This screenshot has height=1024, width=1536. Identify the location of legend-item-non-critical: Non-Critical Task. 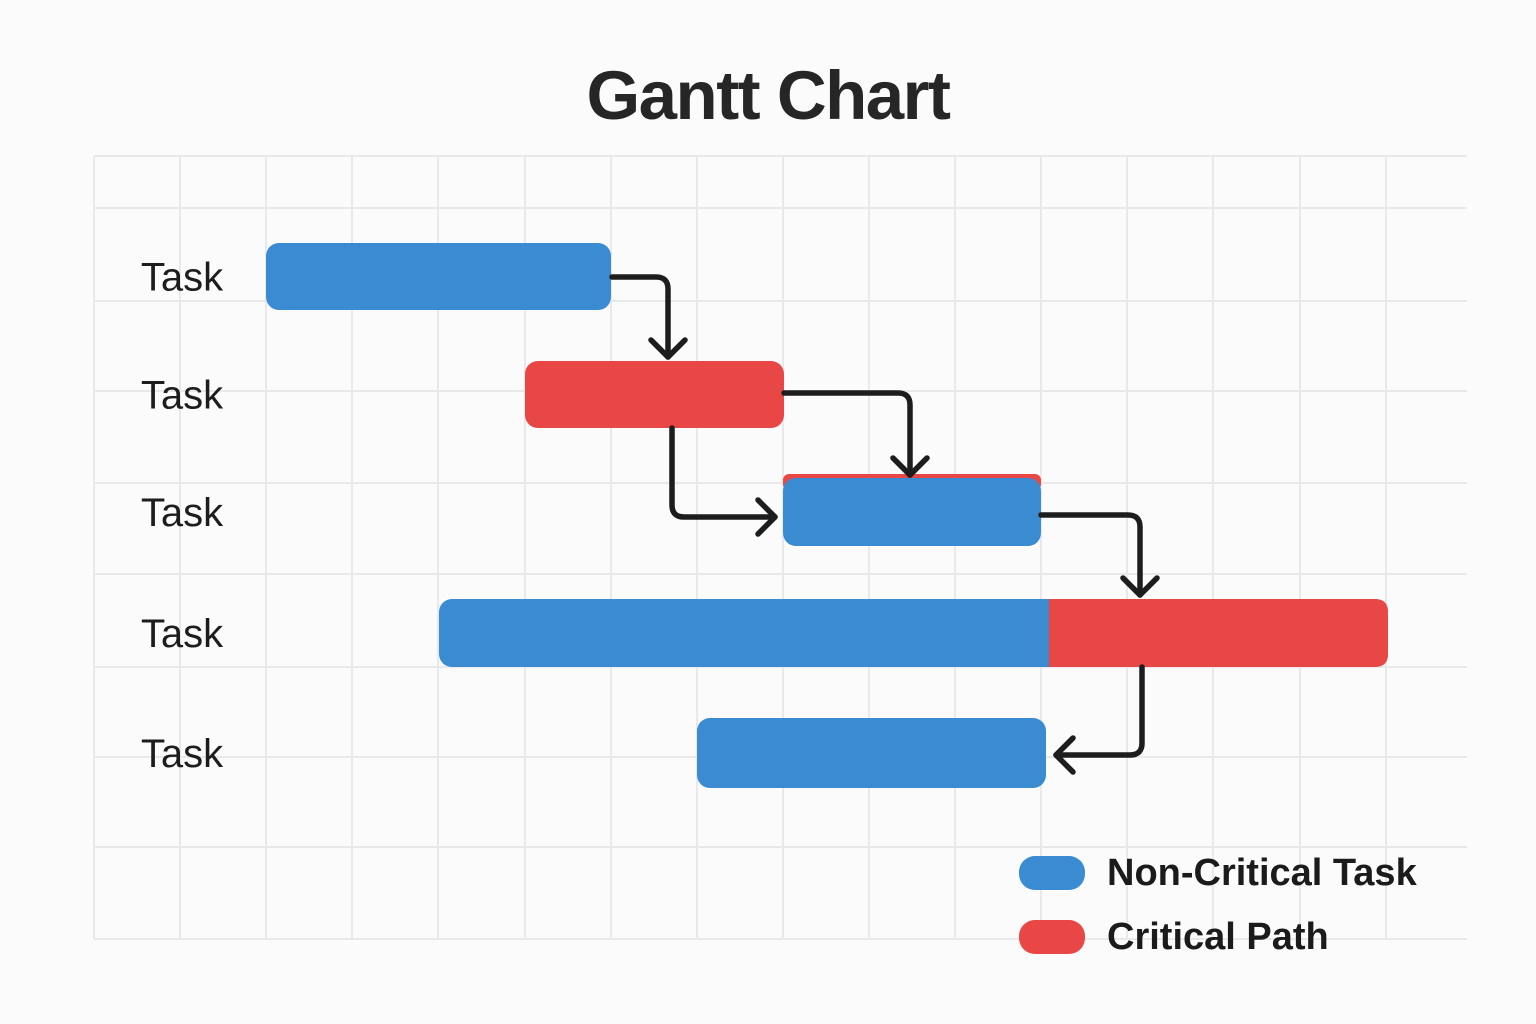
(1218, 873).